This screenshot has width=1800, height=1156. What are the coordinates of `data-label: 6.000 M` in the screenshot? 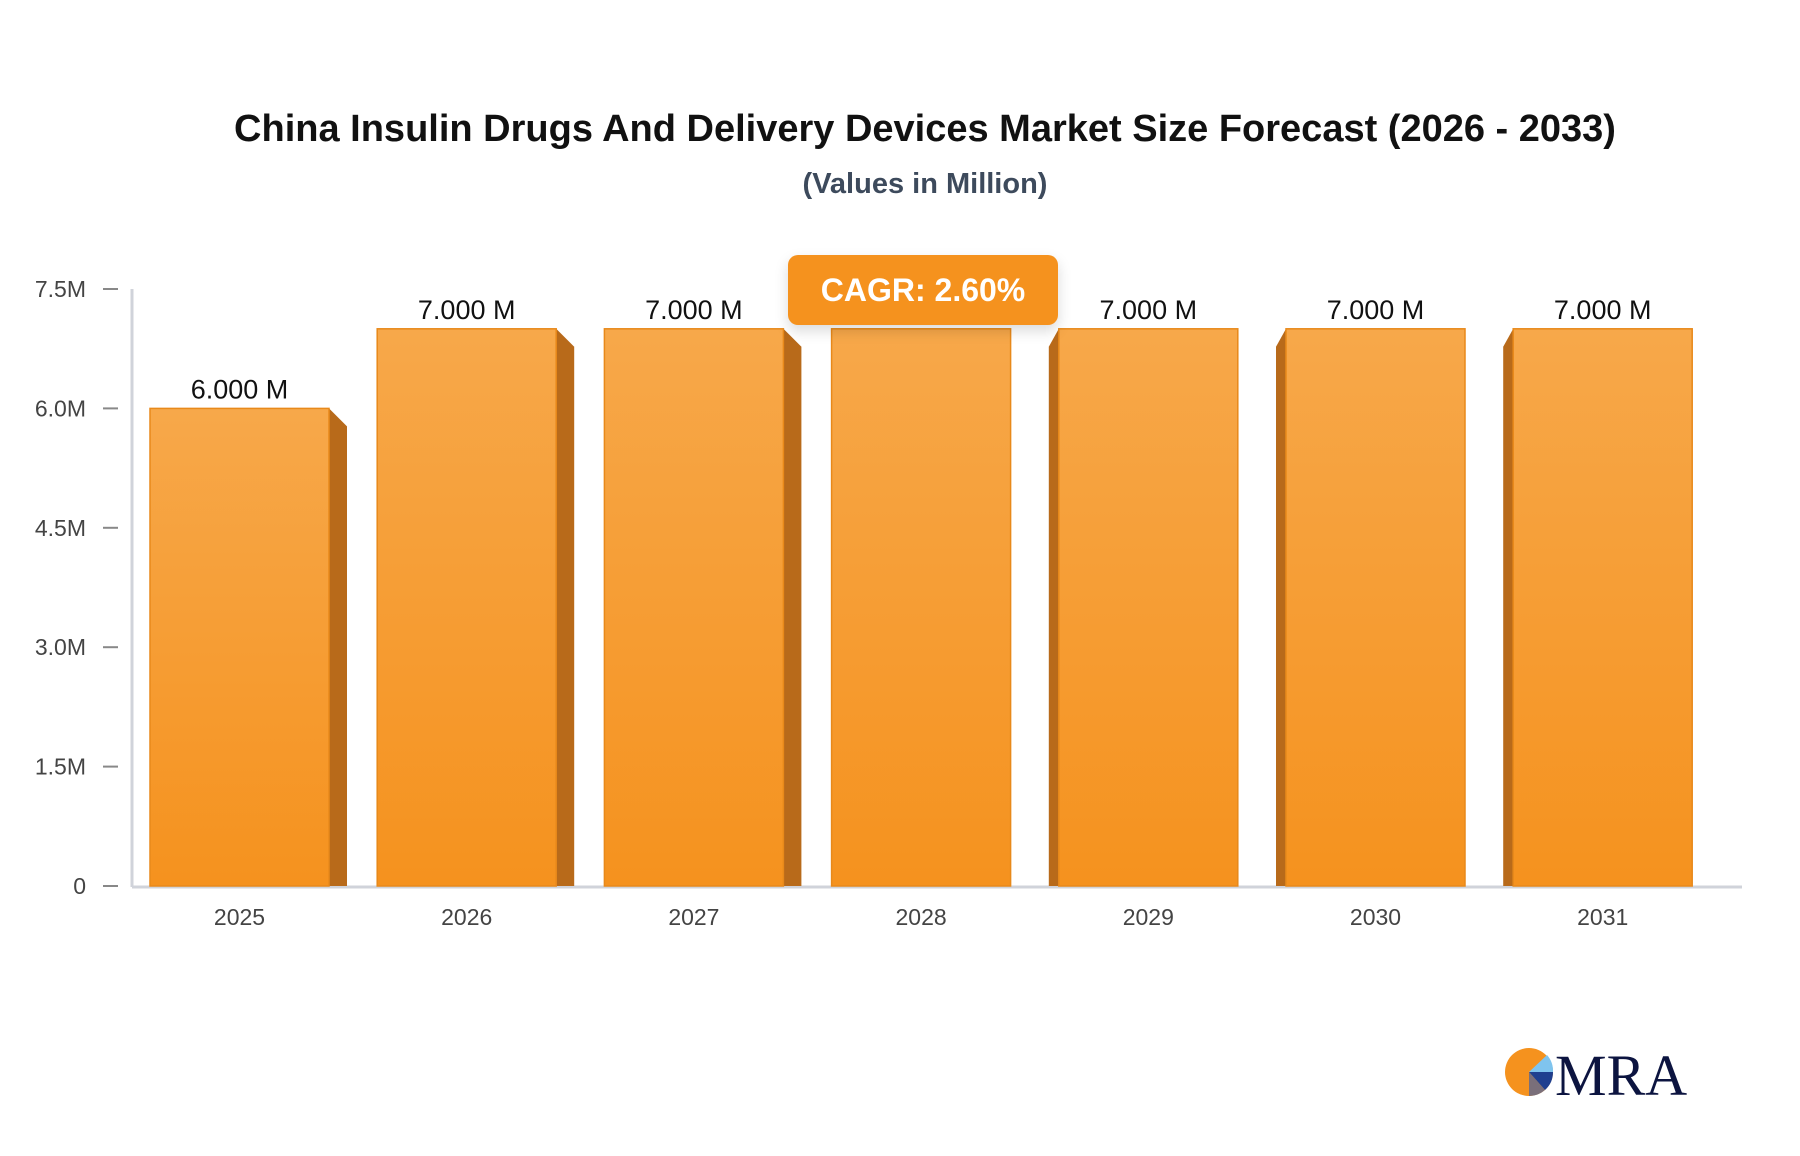 It's located at (240, 389).